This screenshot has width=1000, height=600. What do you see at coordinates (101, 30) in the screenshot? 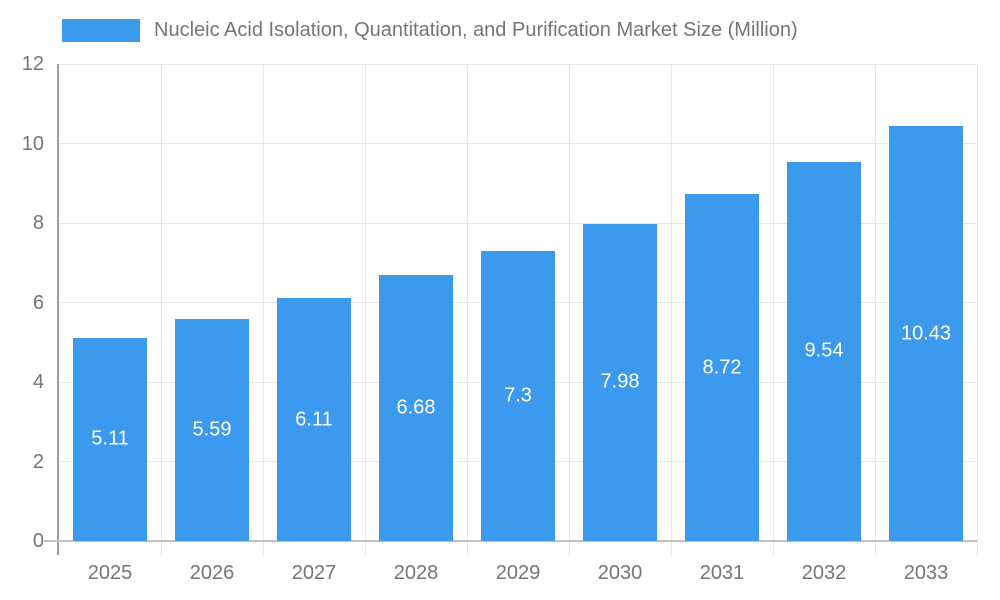
I see `legend-swatch` at bounding box center [101, 30].